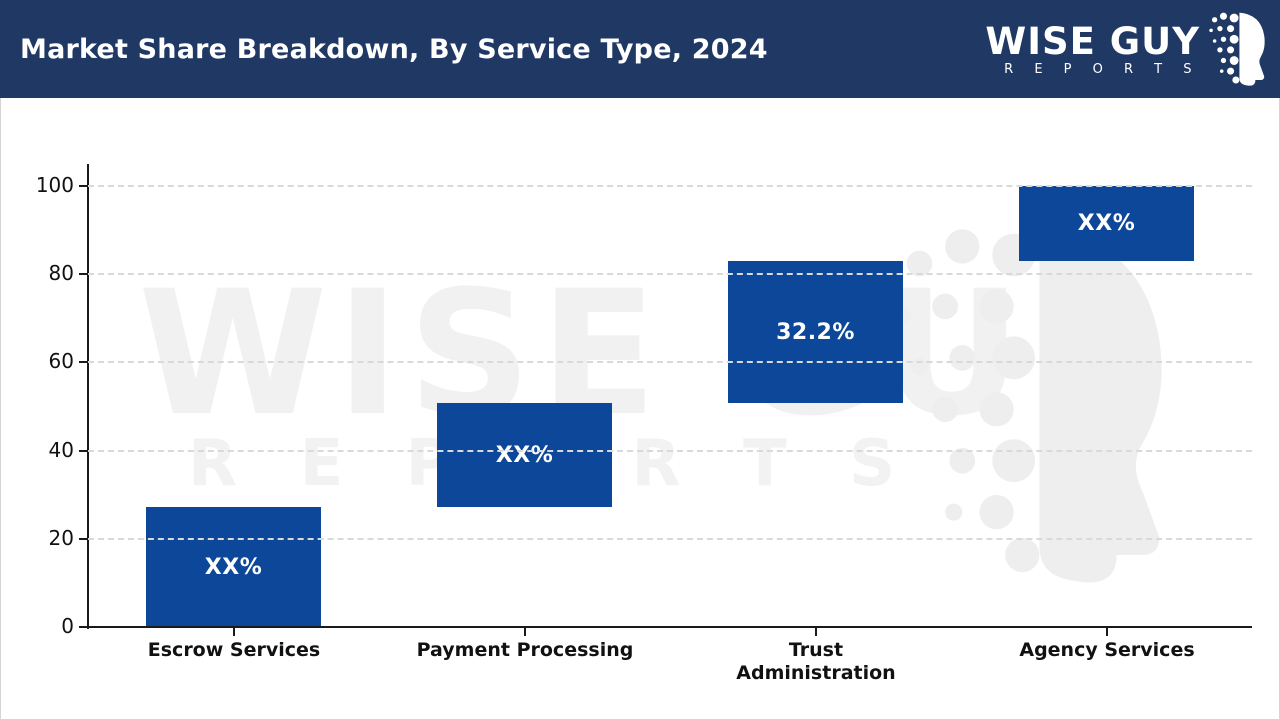  Describe the element at coordinates (54, 185) in the screenshot. I see `y-tick-label: 100` at that location.